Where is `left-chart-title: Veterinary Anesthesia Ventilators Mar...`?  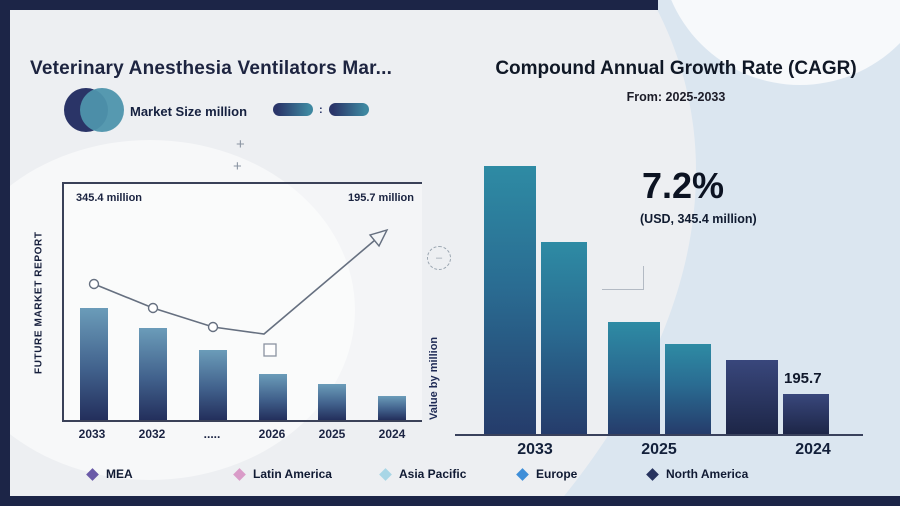 left-chart-title: Veterinary Anesthesia Ventilators Mar... is located at coordinates (211, 68).